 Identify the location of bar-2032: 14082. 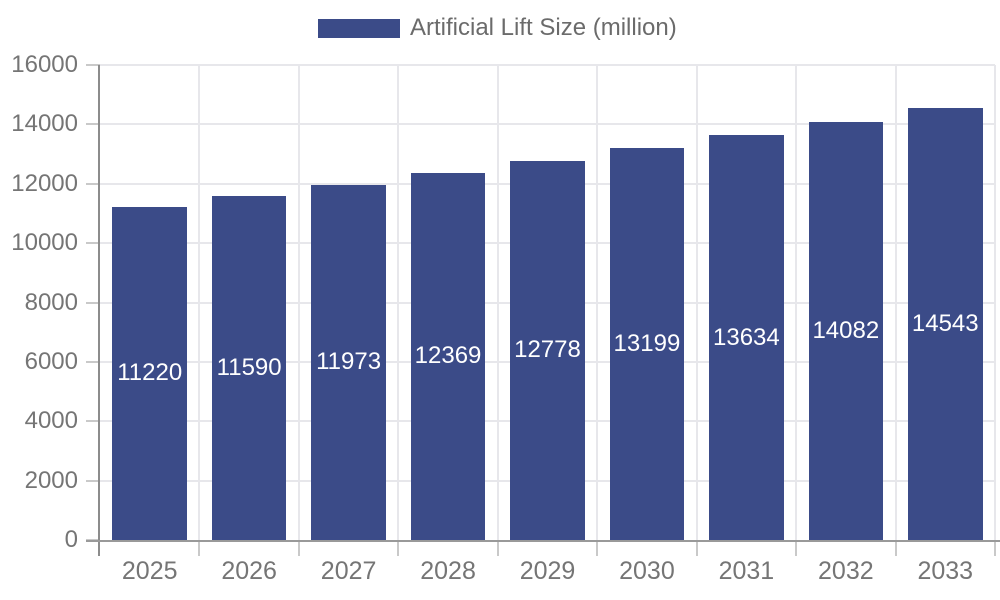
(846, 330).